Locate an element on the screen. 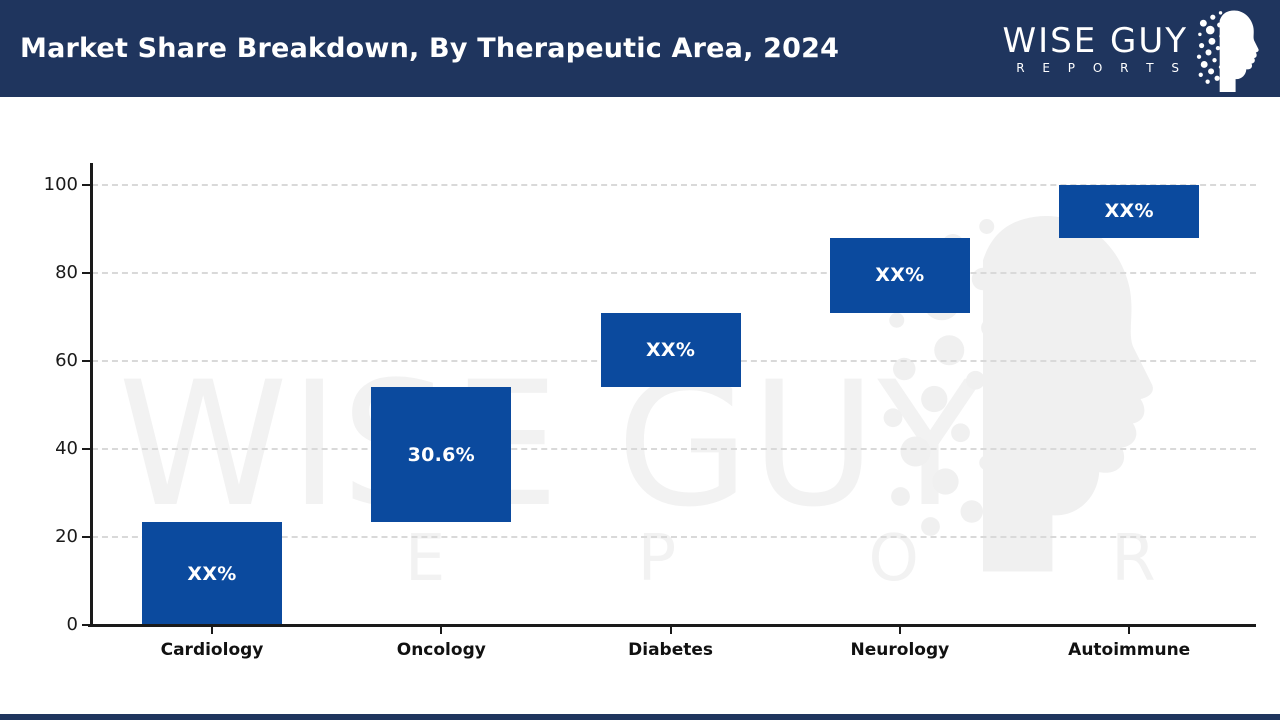  category-label-diabetes-text: Diabetes is located at coordinates (671, 650).